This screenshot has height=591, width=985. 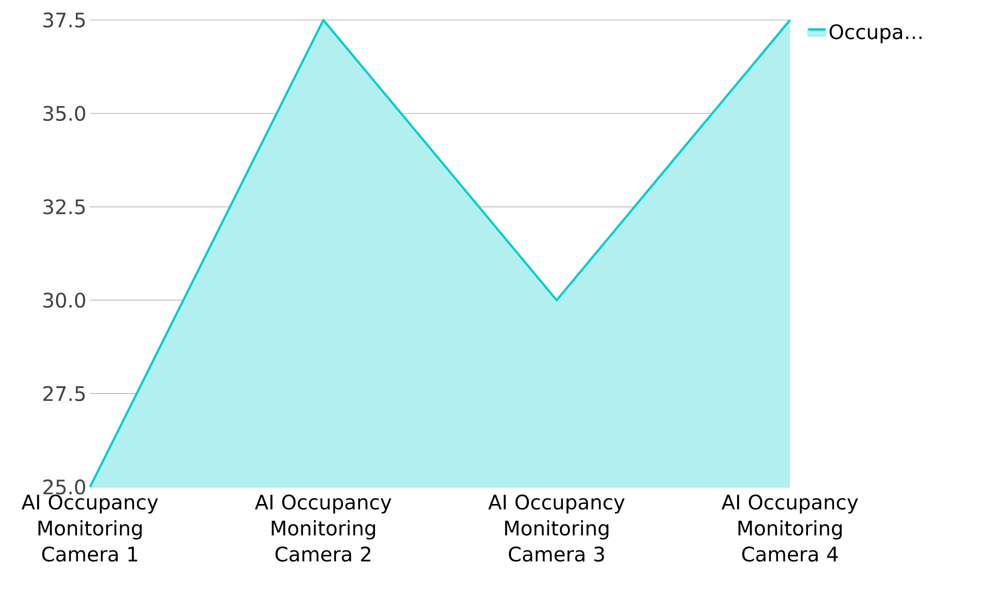 I want to click on y-tick-label: 27.5, so click(x=64, y=394).